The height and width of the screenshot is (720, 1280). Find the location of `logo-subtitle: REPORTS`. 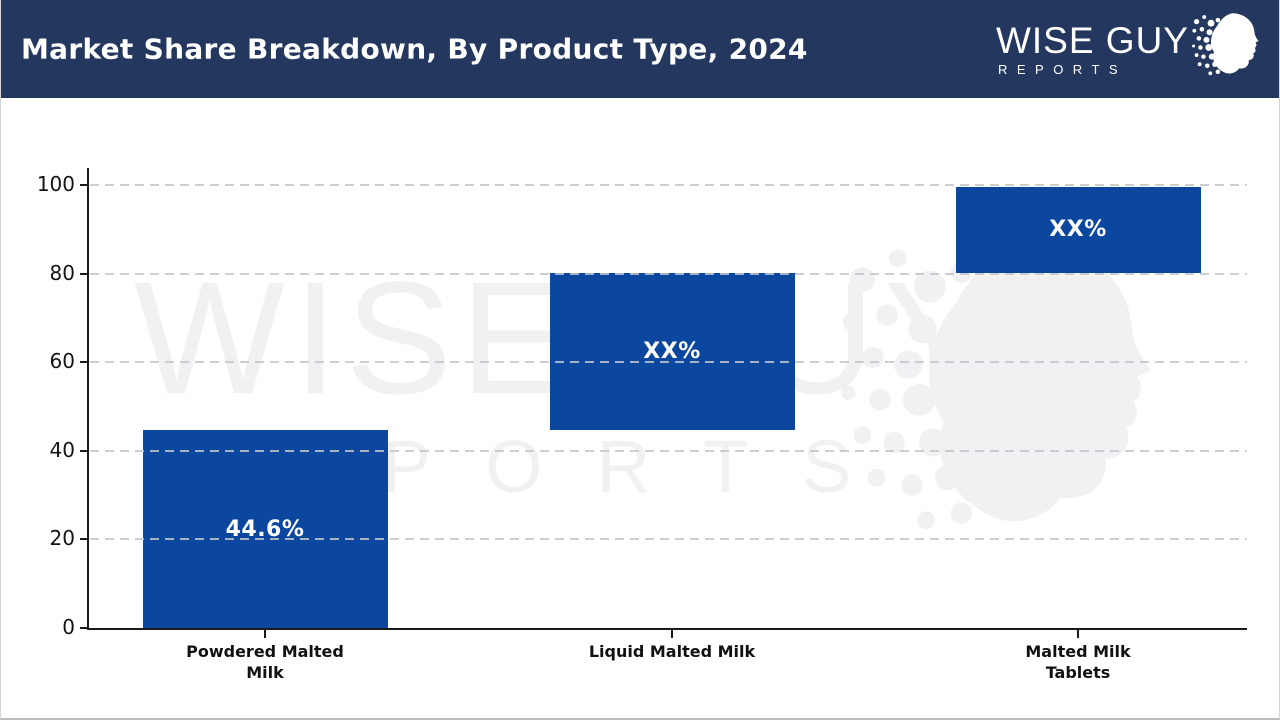

logo-subtitle: REPORTS is located at coordinates (1062, 69).